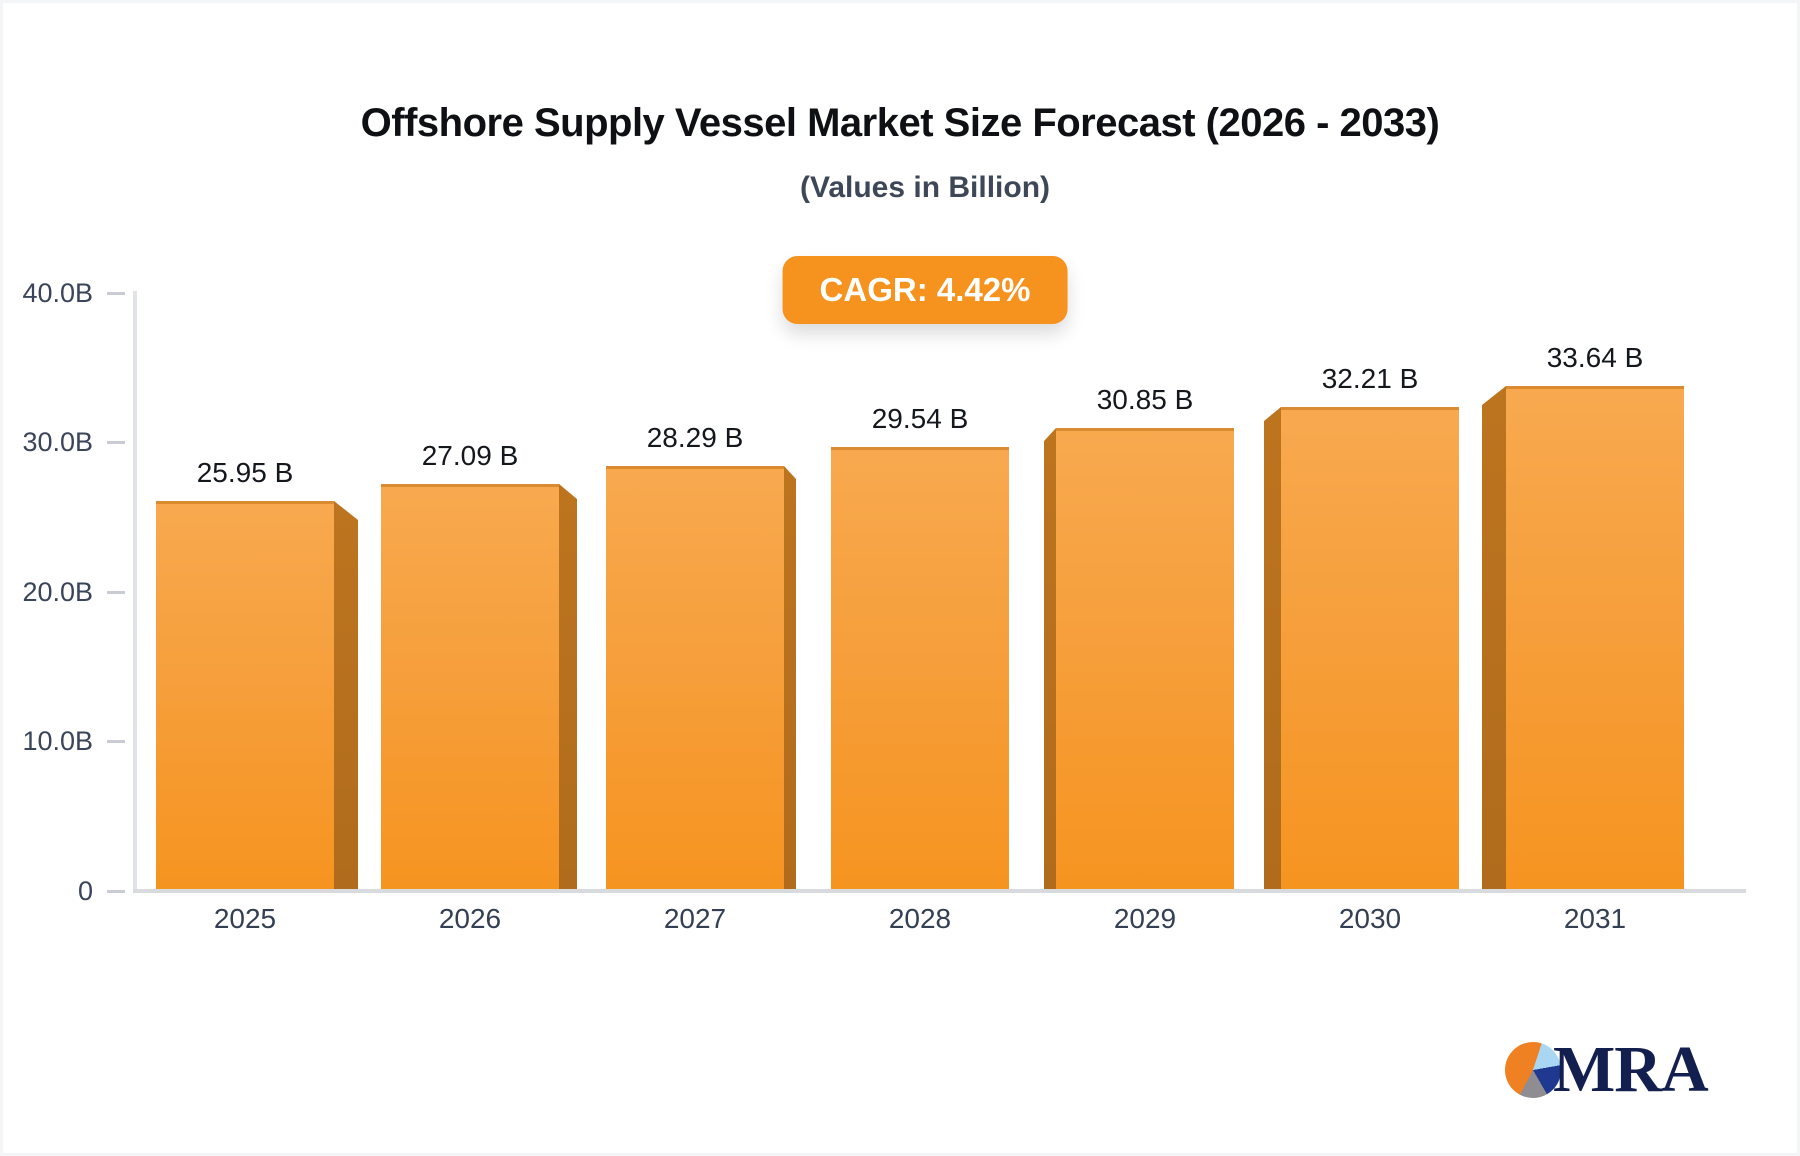  What do you see at coordinates (925, 290) in the screenshot?
I see `cagr-badge: CAGR: 4.42%` at bounding box center [925, 290].